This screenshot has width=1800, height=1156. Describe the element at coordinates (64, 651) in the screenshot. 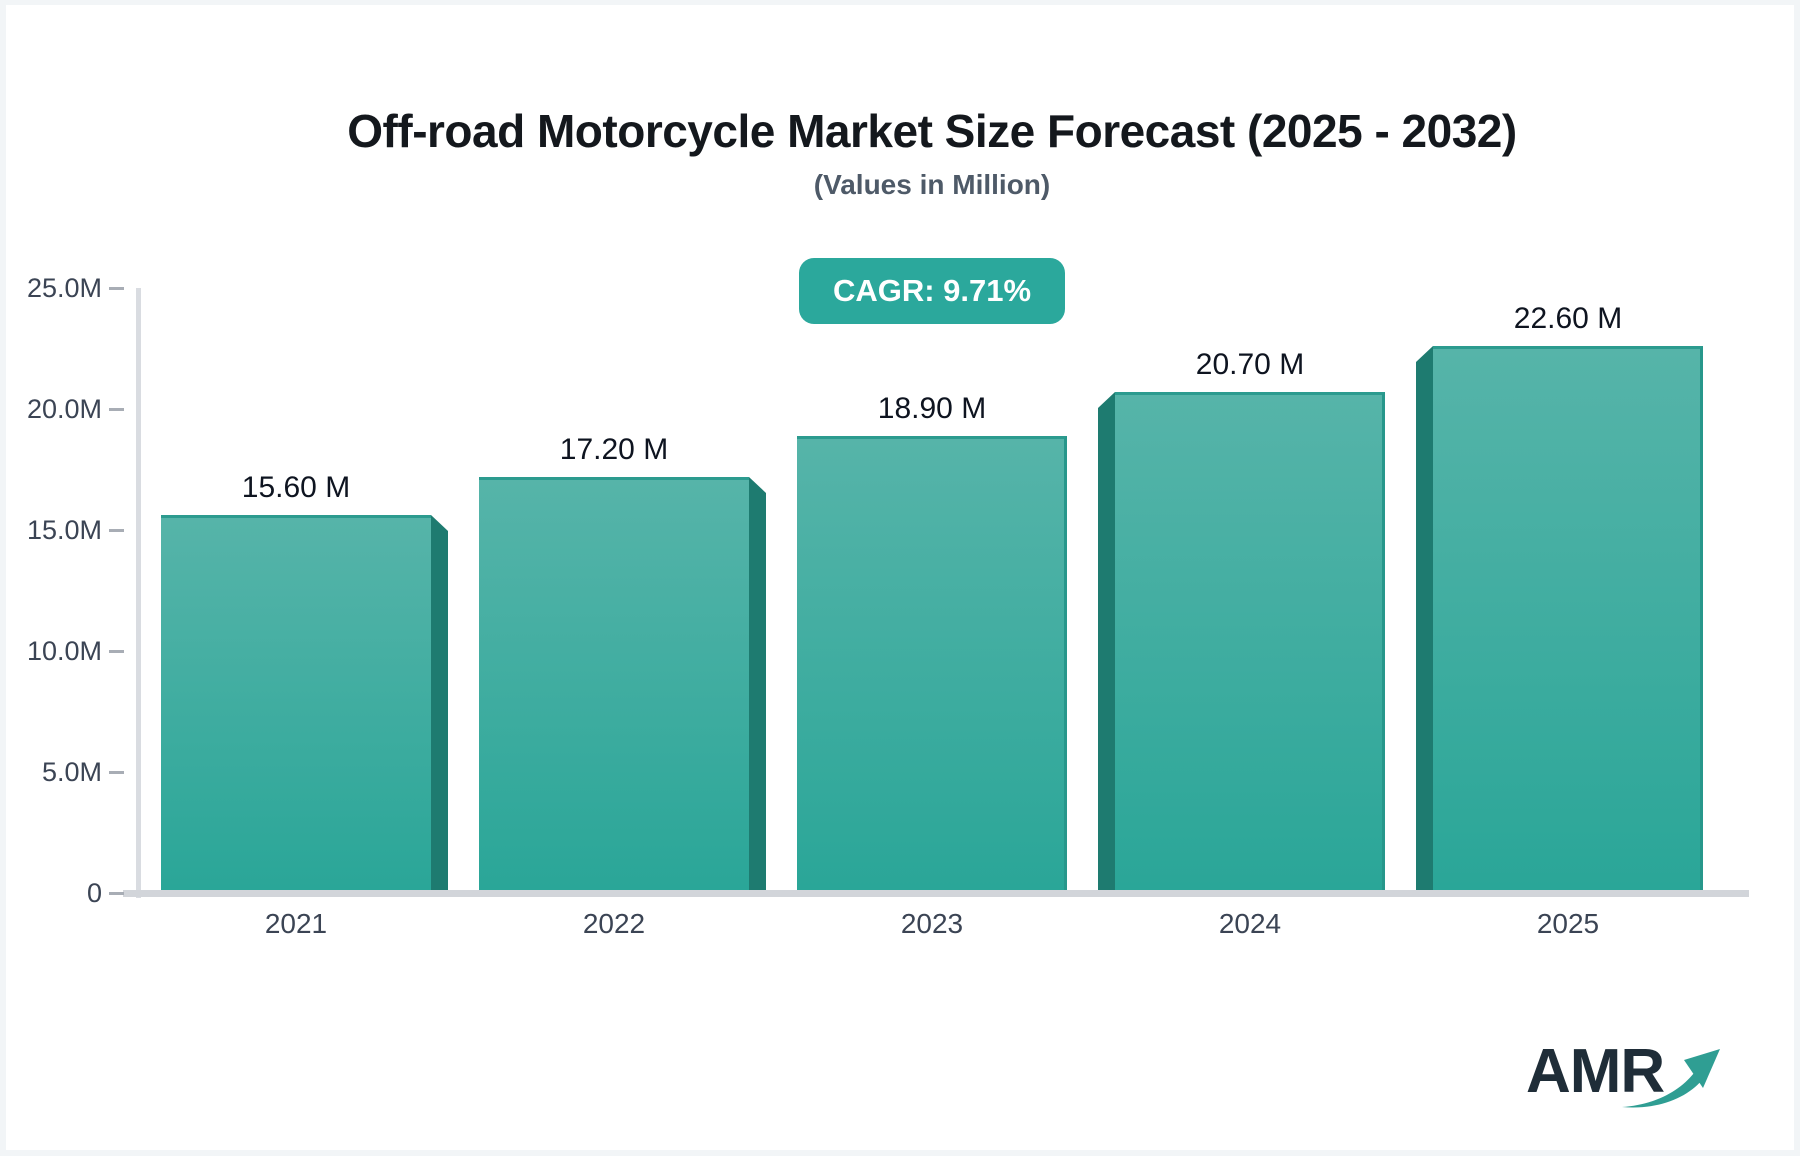

I see `y-tick-label-10.0M: 10.0M` at that location.